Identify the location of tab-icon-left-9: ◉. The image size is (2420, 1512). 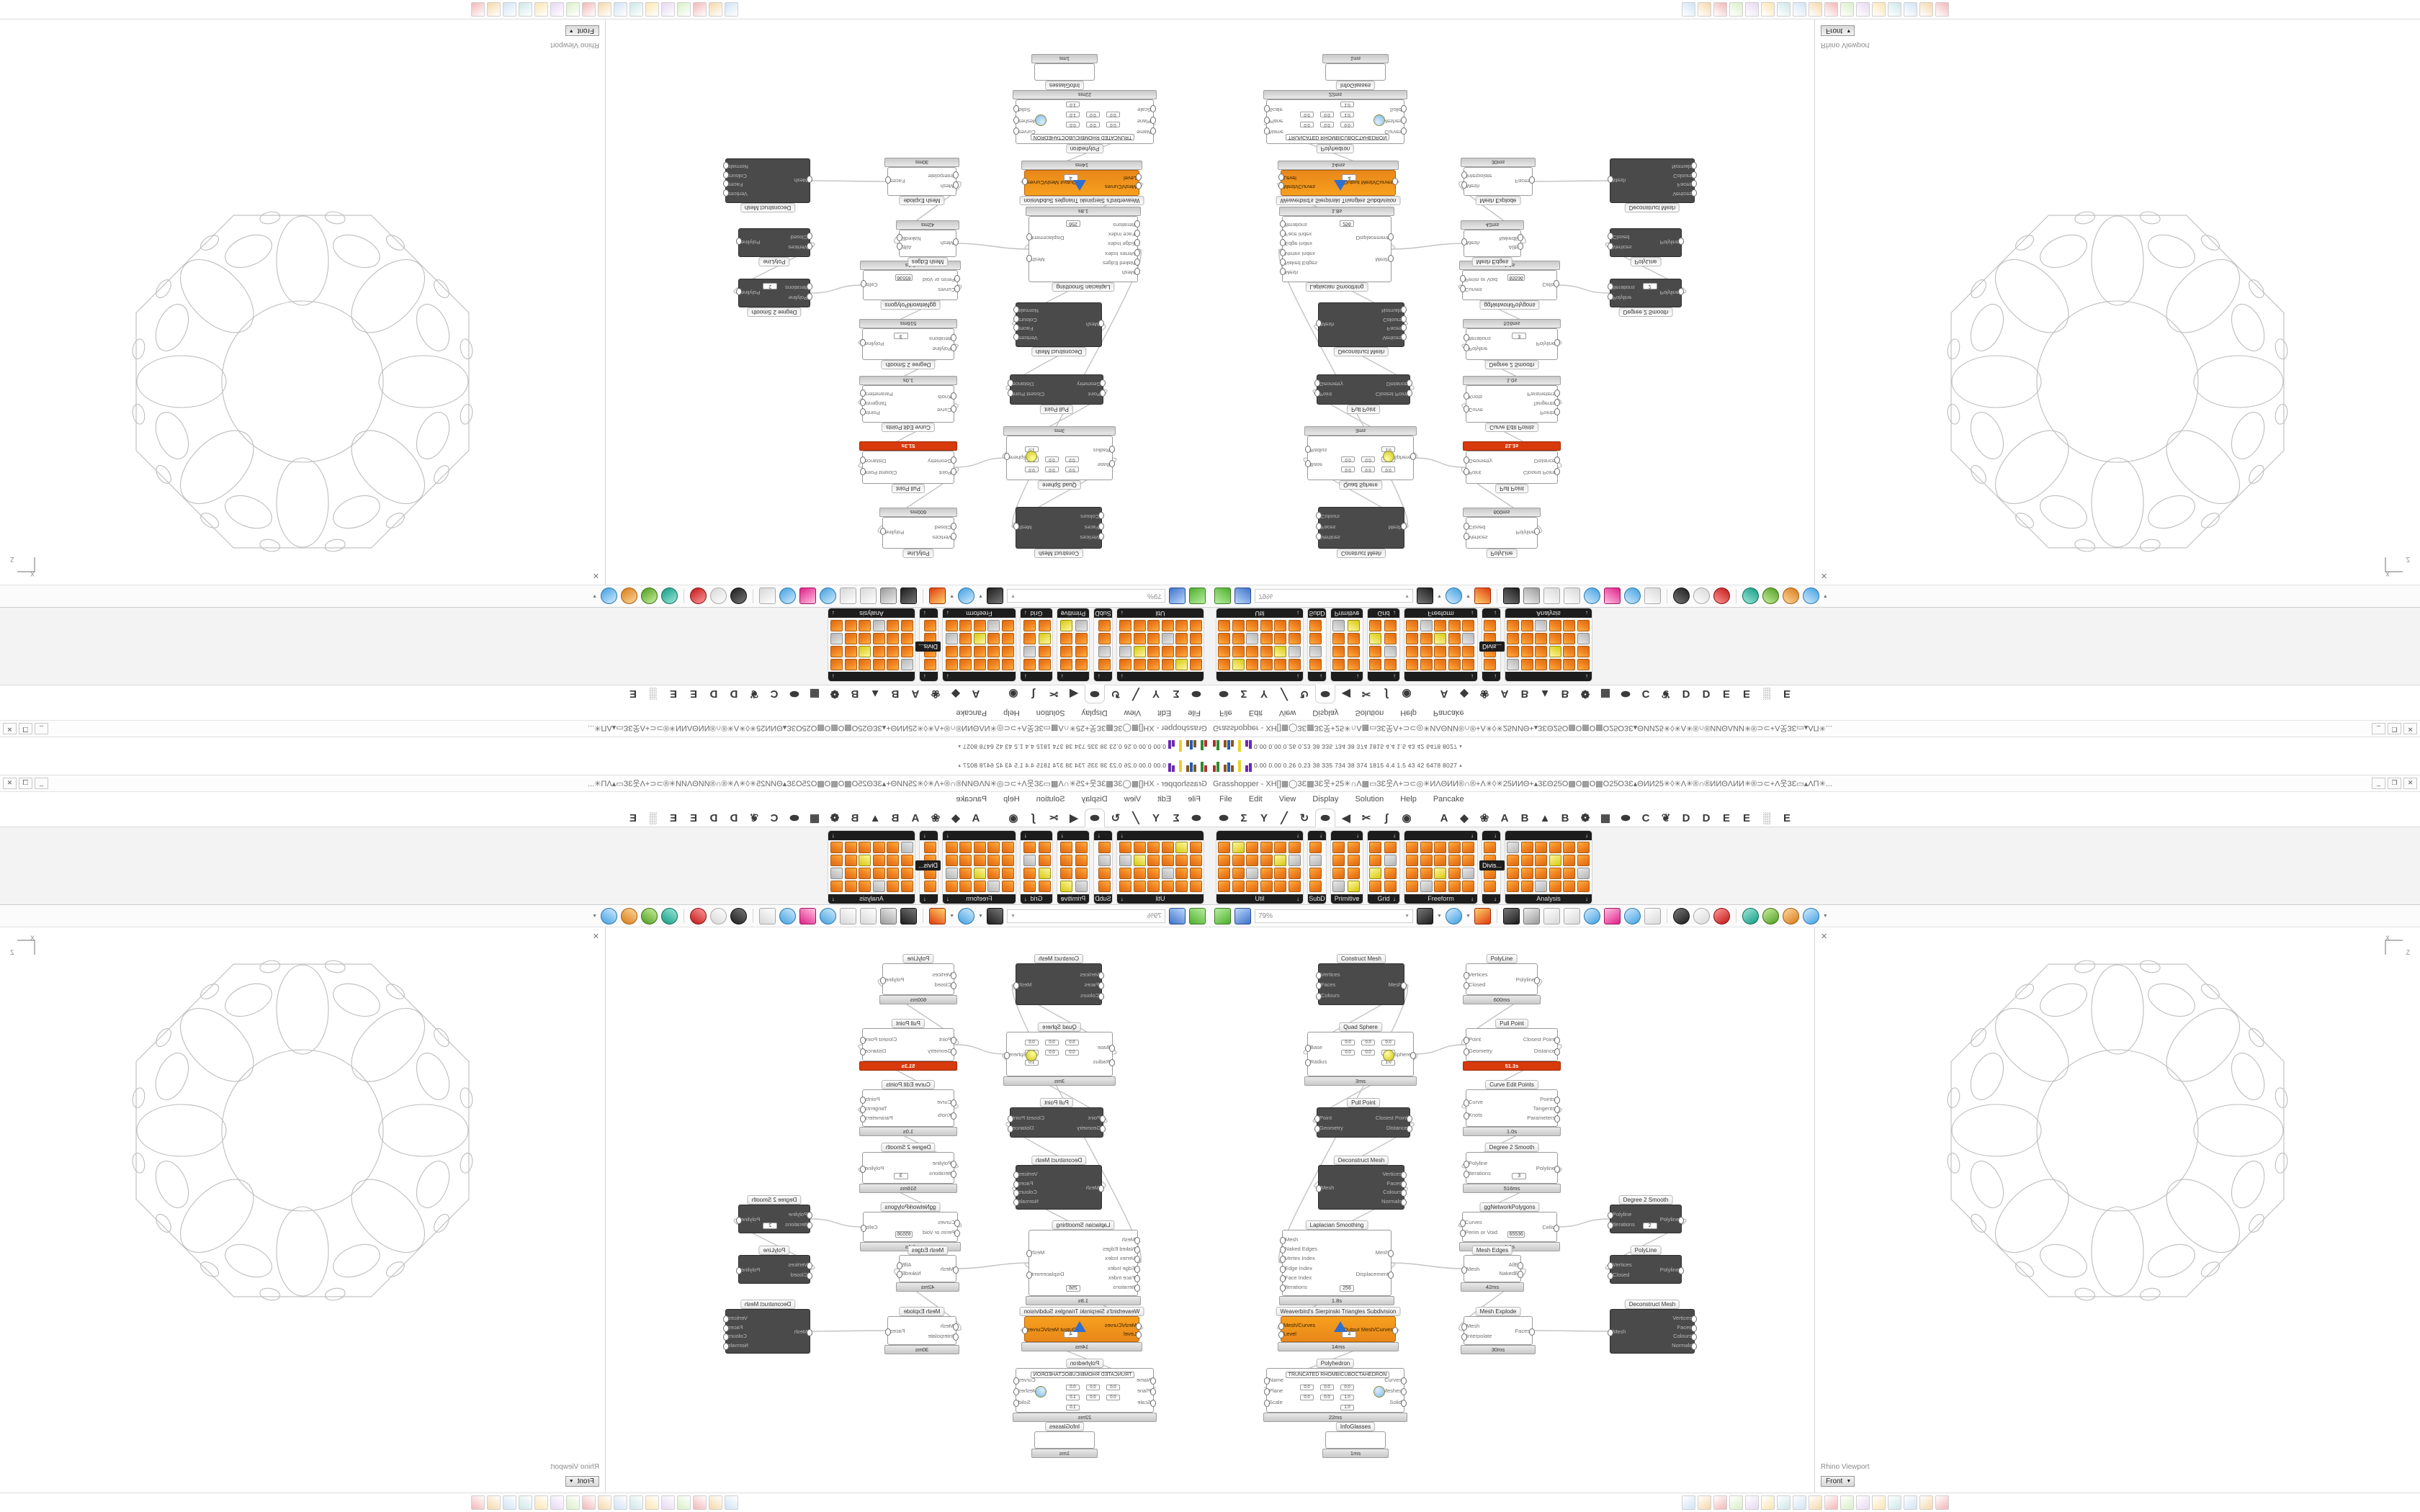
(1013, 694).